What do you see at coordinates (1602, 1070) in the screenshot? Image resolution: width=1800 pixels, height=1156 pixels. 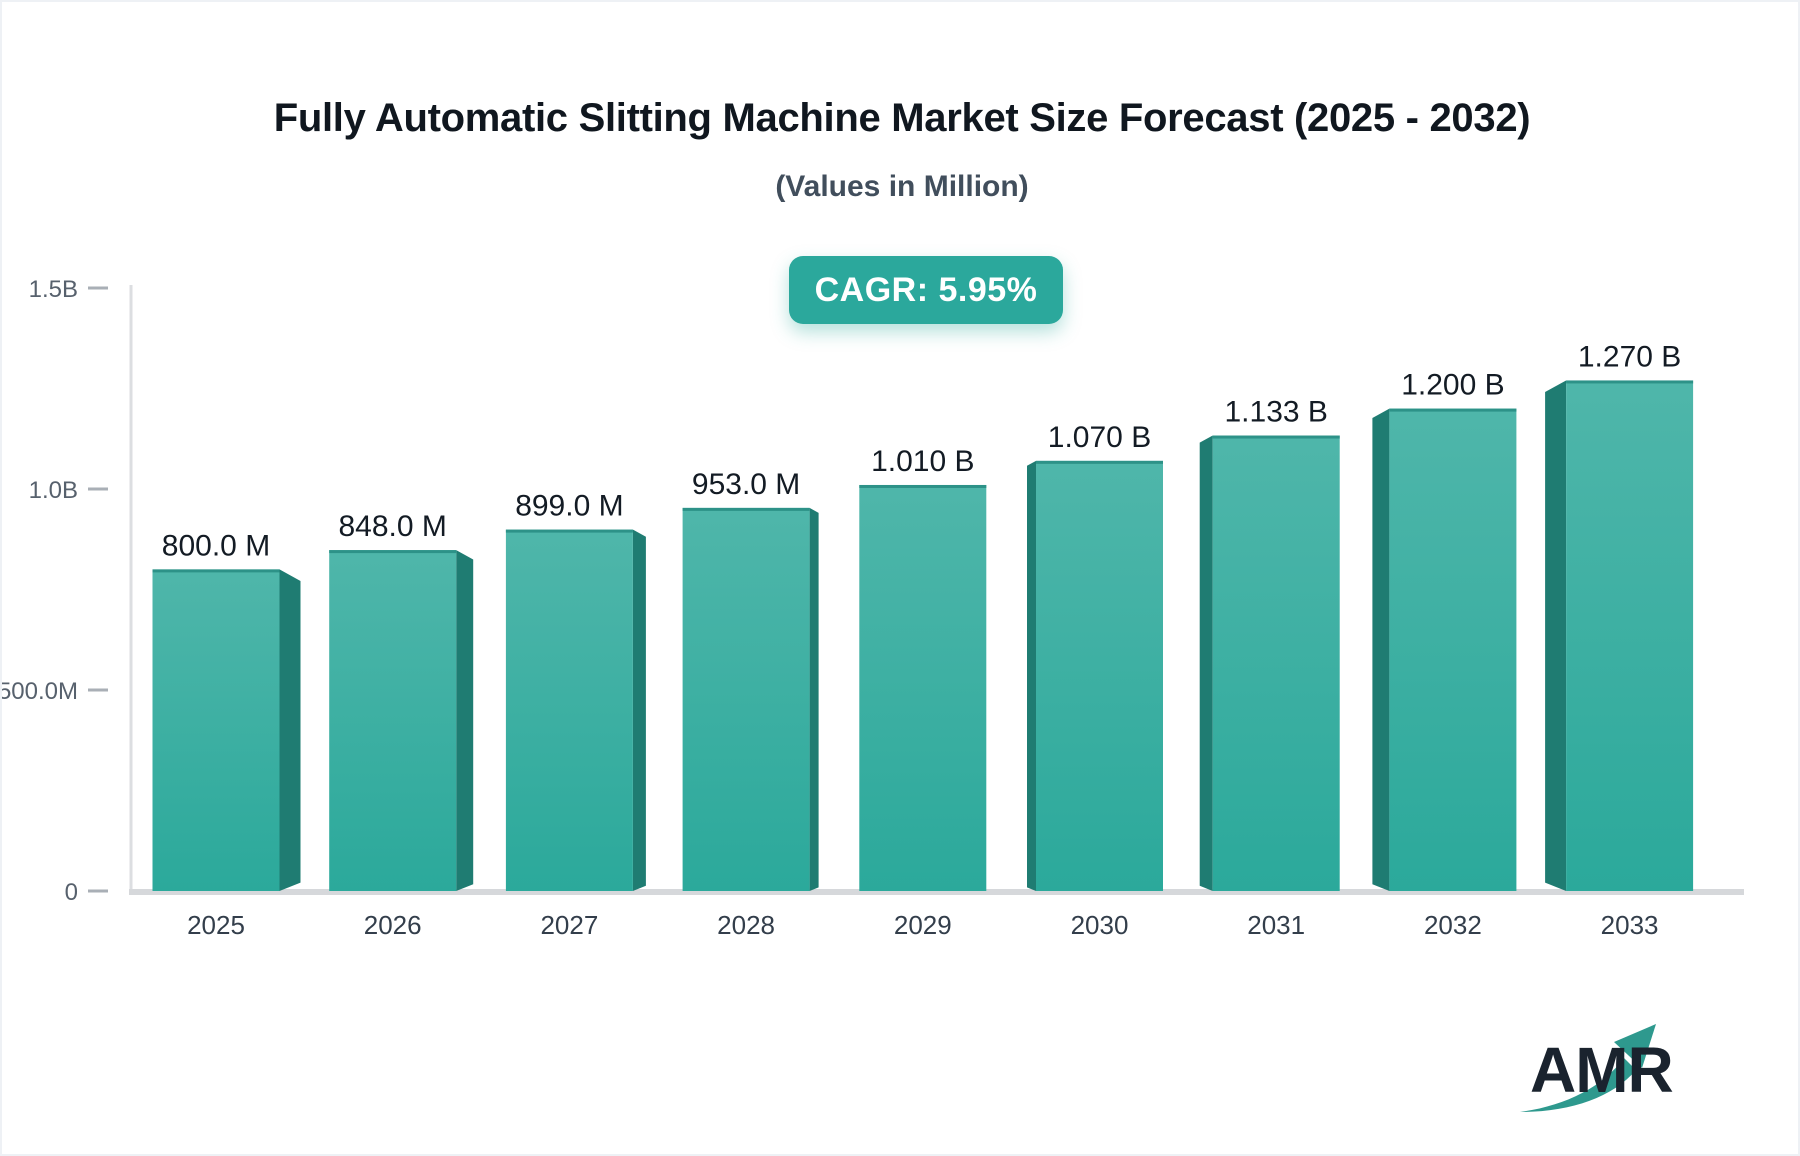 I see `amr-logo-text: AMR` at bounding box center [1602, 1070].